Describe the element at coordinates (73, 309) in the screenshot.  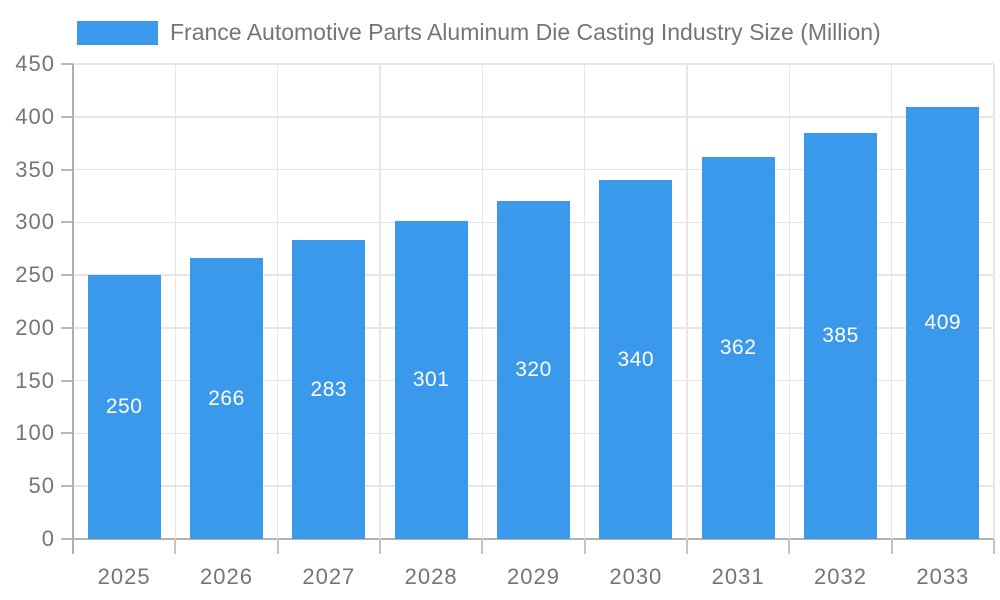
I see `y-axis-line` at that location.